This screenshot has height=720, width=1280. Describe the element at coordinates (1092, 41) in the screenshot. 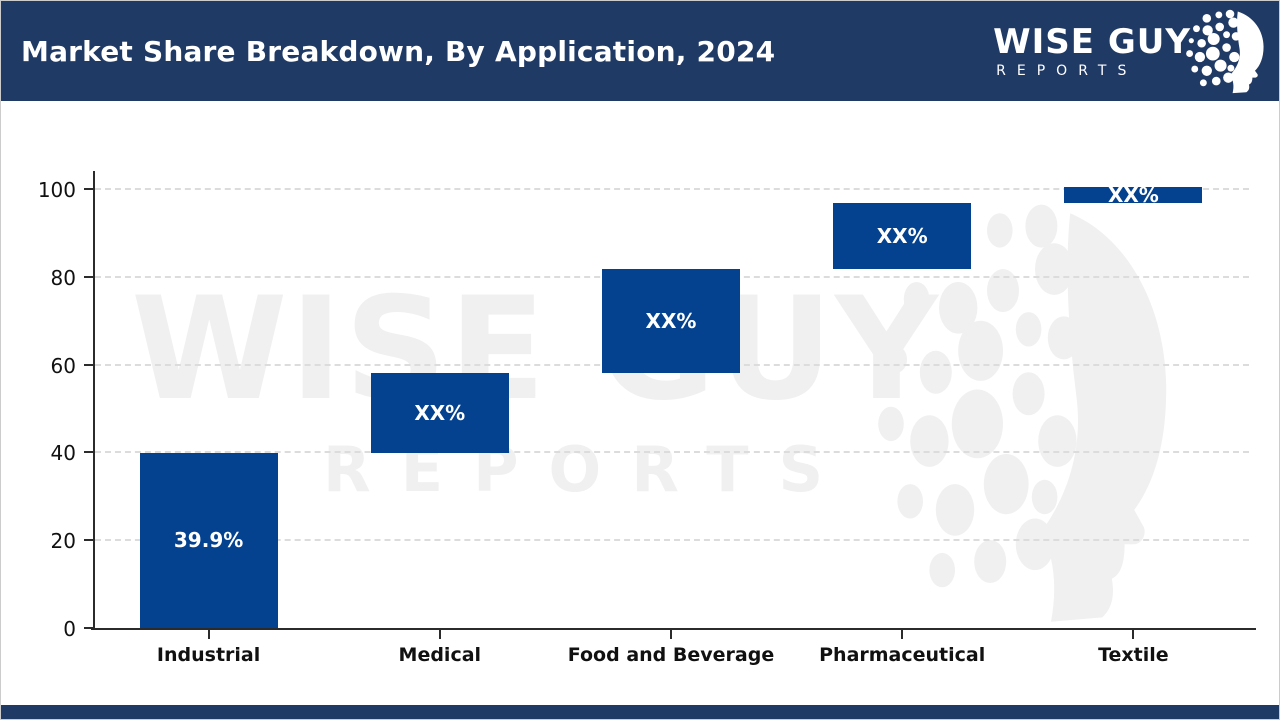

I see `logo-wordmark: WISE GUY` at that location.